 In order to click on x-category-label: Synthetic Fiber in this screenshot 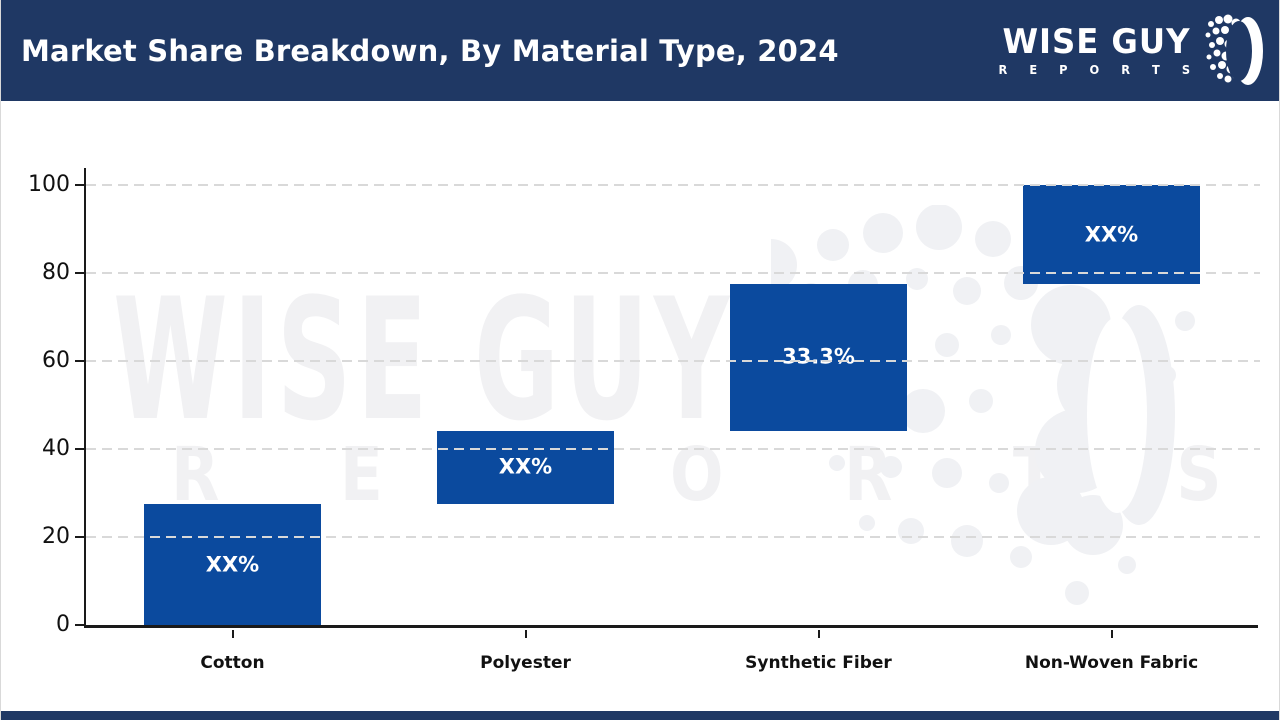, I will do `click(818, 663)`.